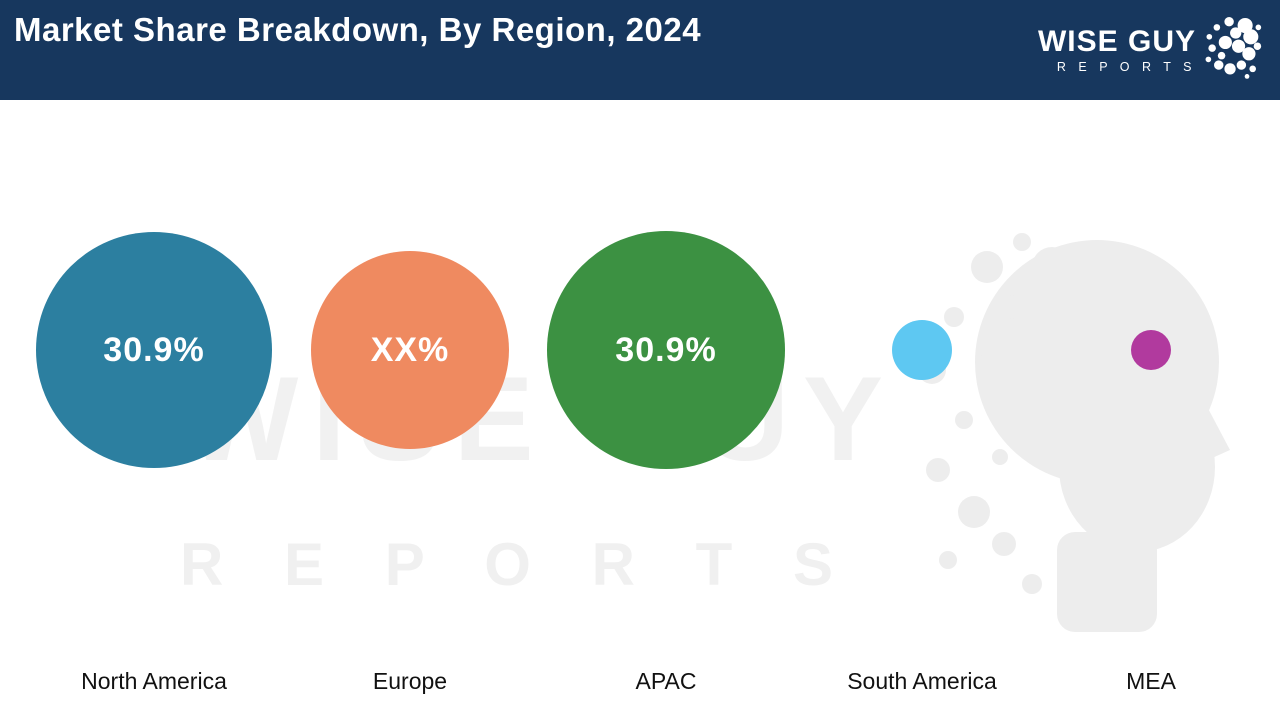 The image size is (1280, 720). Describe the element at coordinates (922, 350) in the screenshot. I see `bubble-south-america` at that location.